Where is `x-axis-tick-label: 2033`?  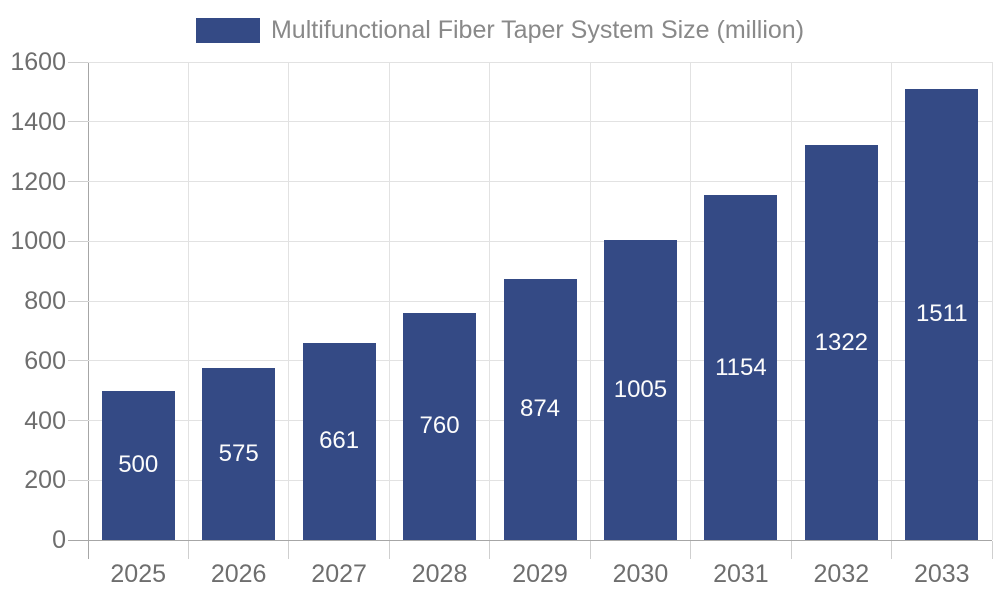 x-axis-tick-label: 2033 is located at coordinates (941, 574).